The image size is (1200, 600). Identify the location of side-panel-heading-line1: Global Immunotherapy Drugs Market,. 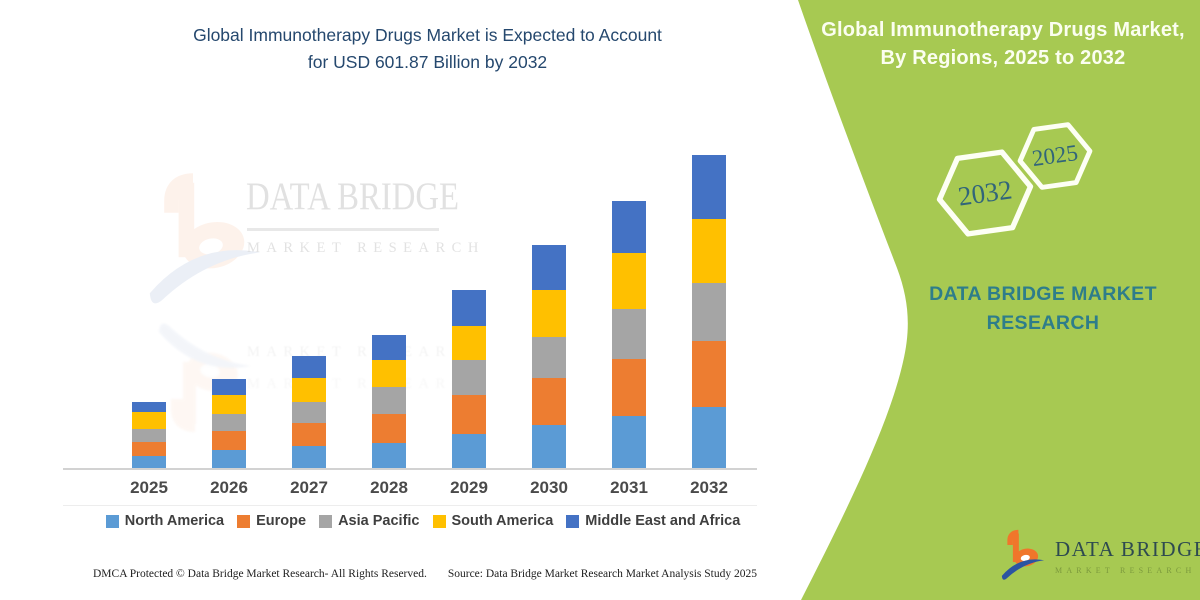
(1003, 30).